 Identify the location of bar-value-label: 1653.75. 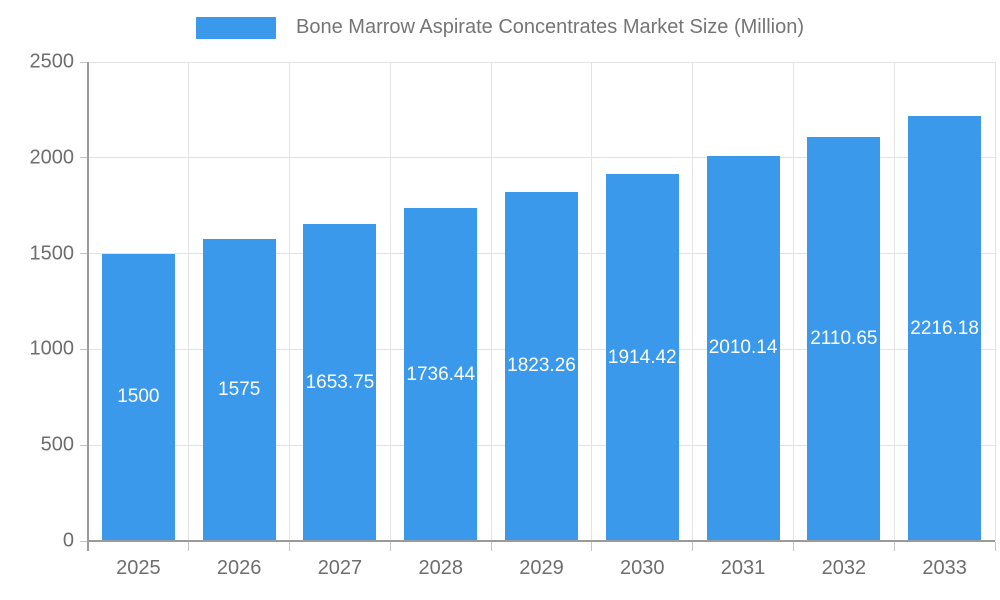
(340, 382).